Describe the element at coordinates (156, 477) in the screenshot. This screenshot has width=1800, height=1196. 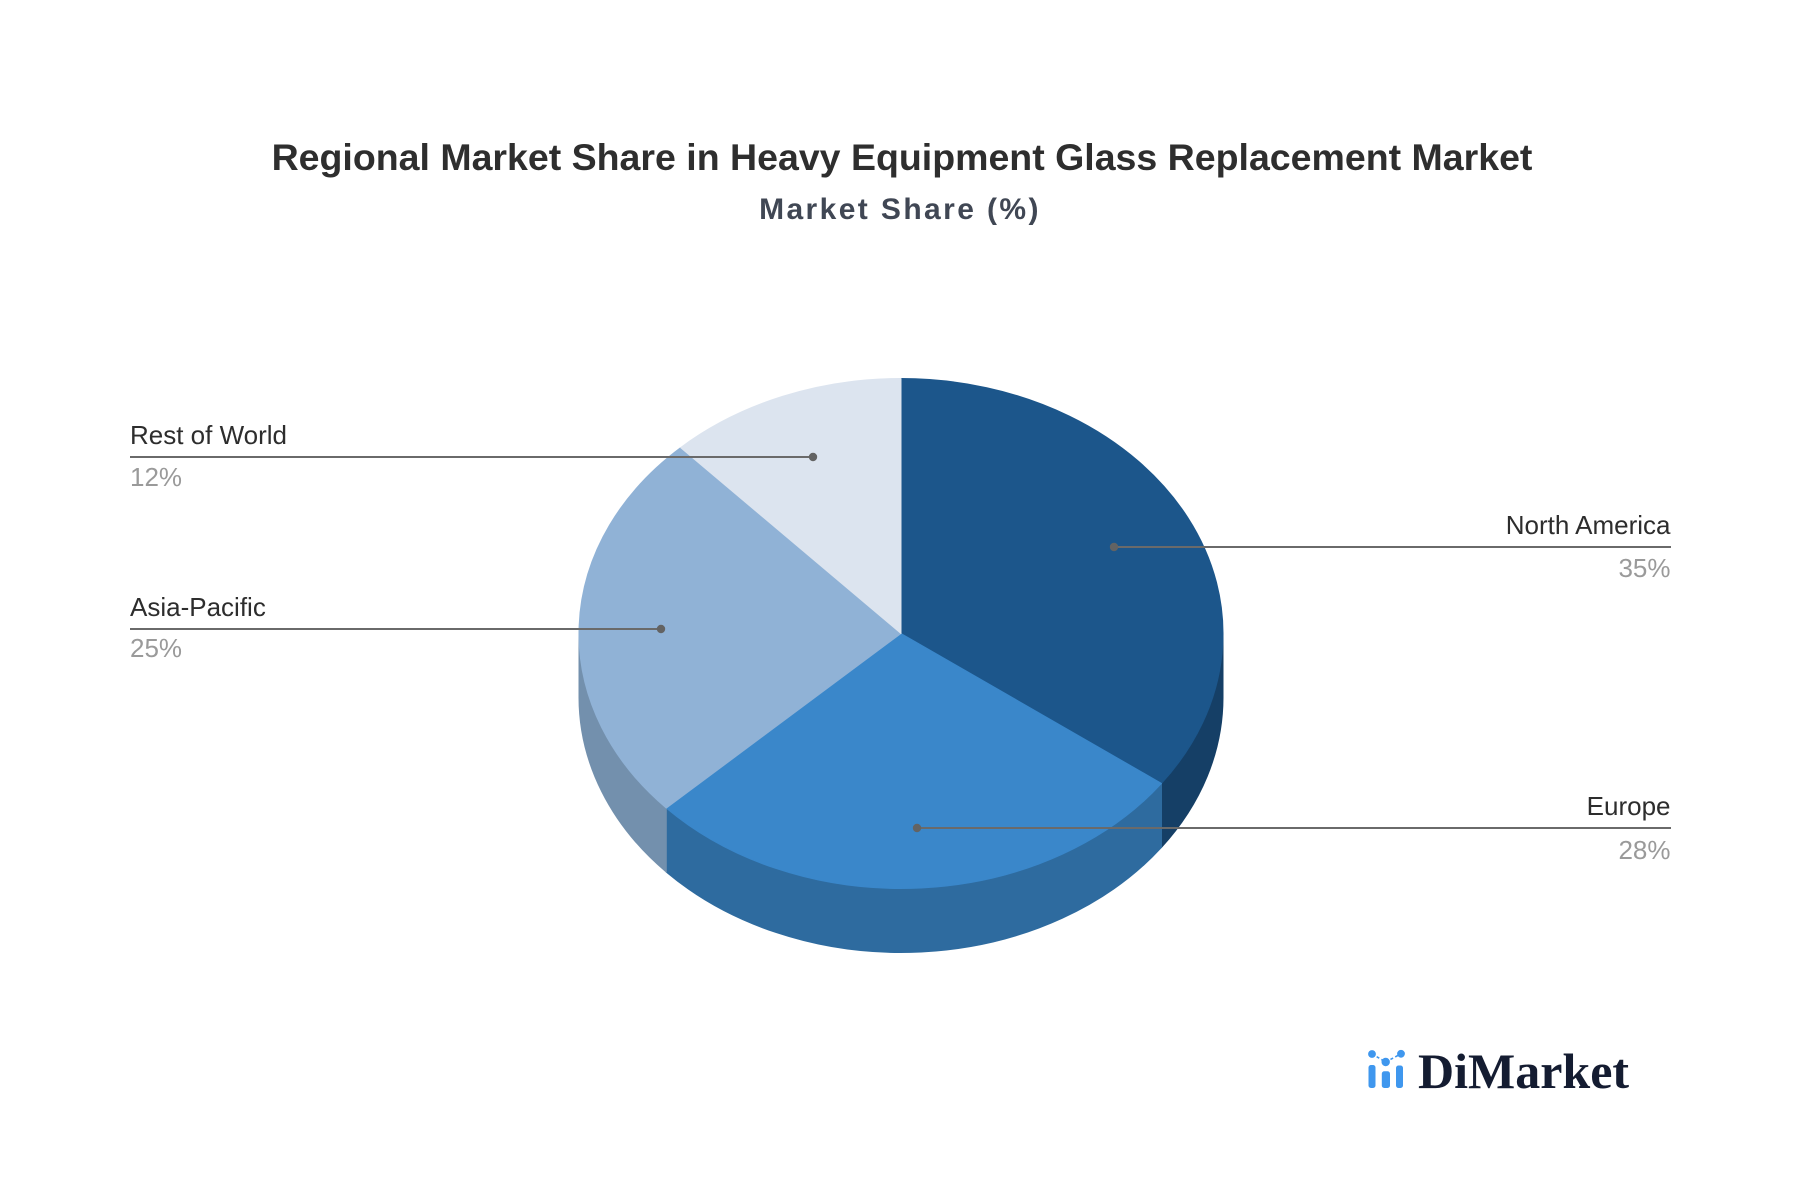
I see `svg-text: 12%` at that location.